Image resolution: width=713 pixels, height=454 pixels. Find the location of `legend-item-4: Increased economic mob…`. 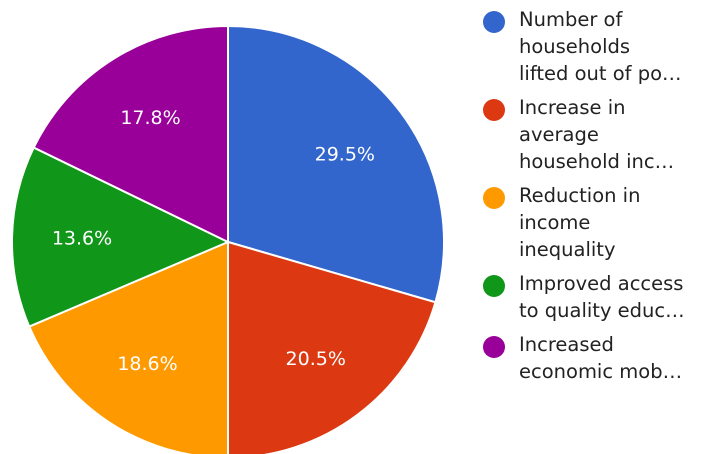

legend-item-4: Increased economic mob… is located at coordinates (598, 358).